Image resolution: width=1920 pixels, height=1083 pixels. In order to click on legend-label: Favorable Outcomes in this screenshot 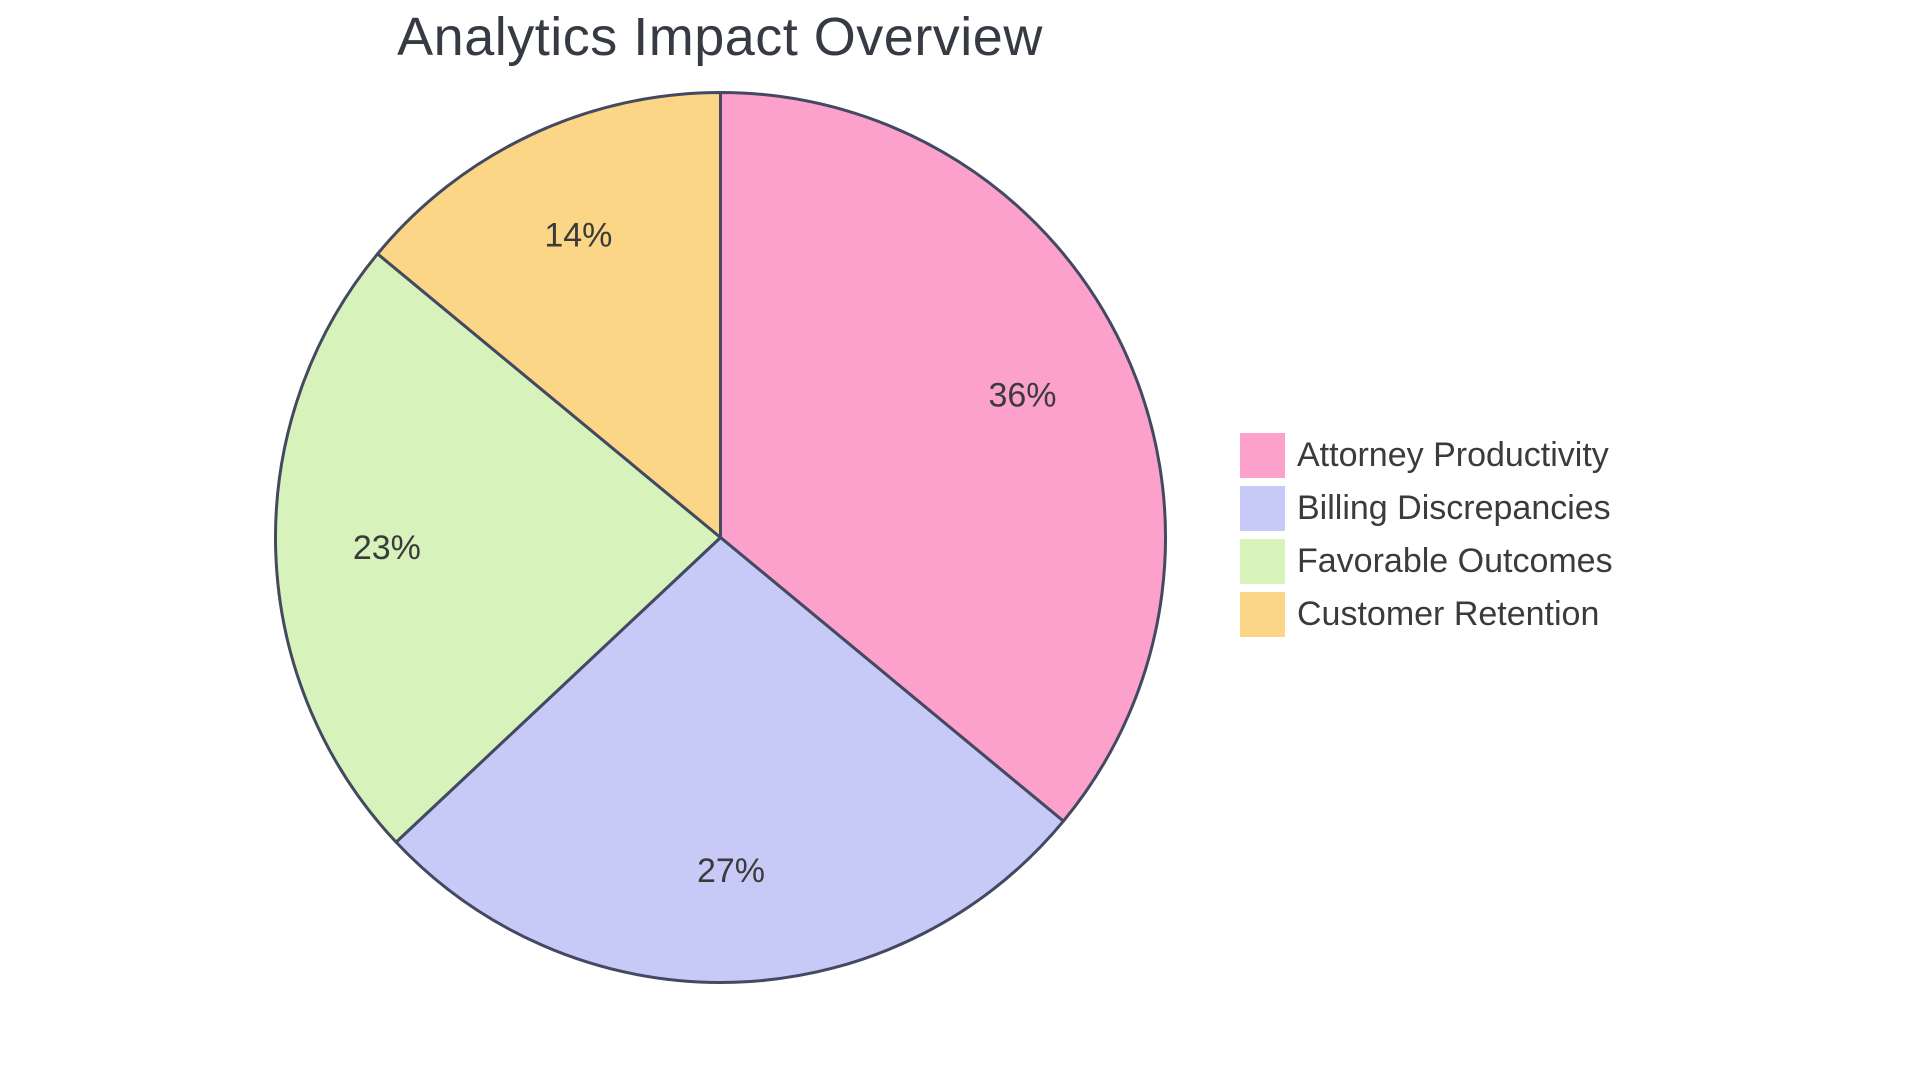, I will do `click(1455, 561)`.